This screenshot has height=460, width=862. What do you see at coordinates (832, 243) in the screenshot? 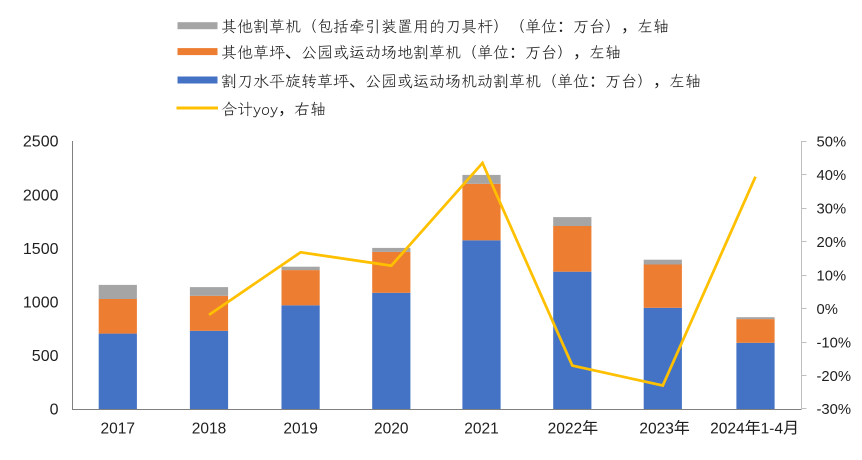
I see `svg-text: 20%` at bounding box center [832, 243].